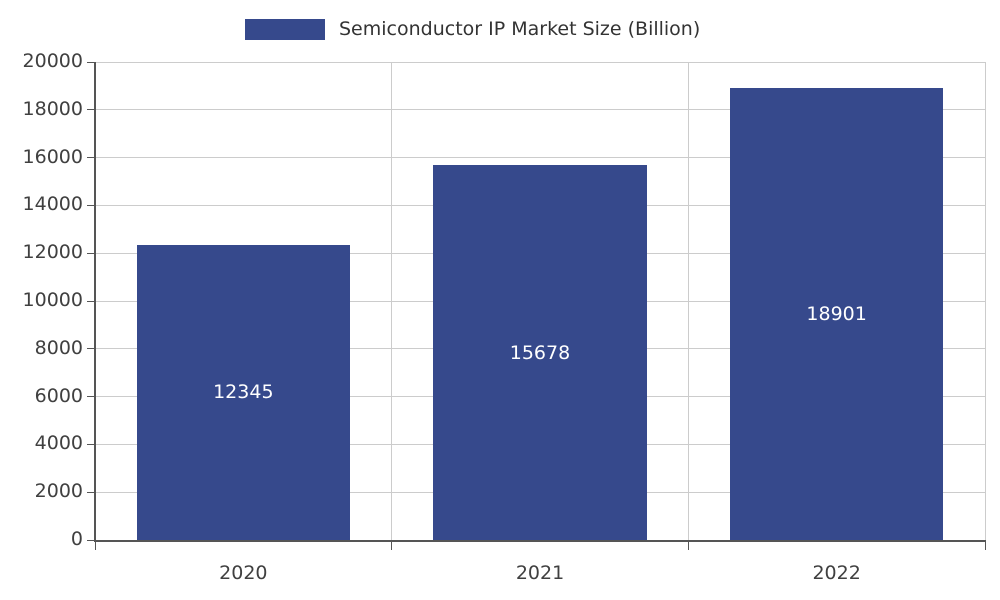 This screenshot has height=600, width=1000. I want to click on y-axis-label: 20000, so click(52, 61).